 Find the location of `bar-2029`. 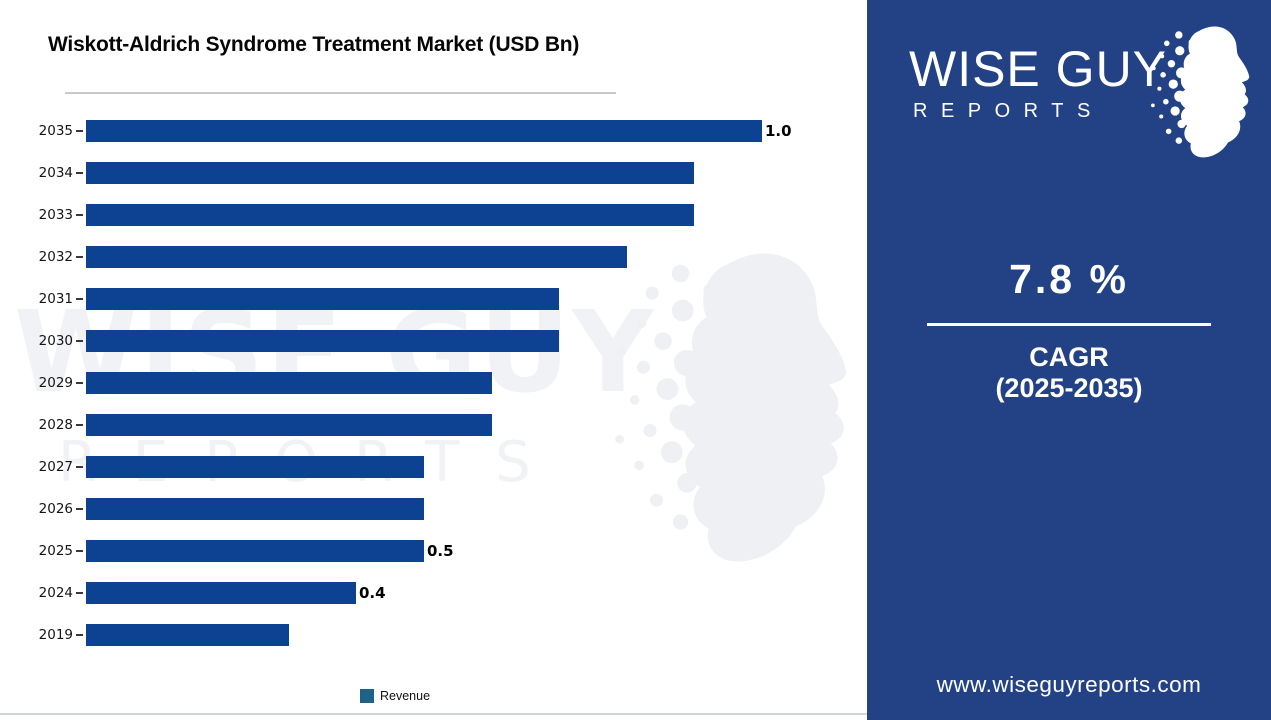

bar-2029 is located at coordinates (289, 383).